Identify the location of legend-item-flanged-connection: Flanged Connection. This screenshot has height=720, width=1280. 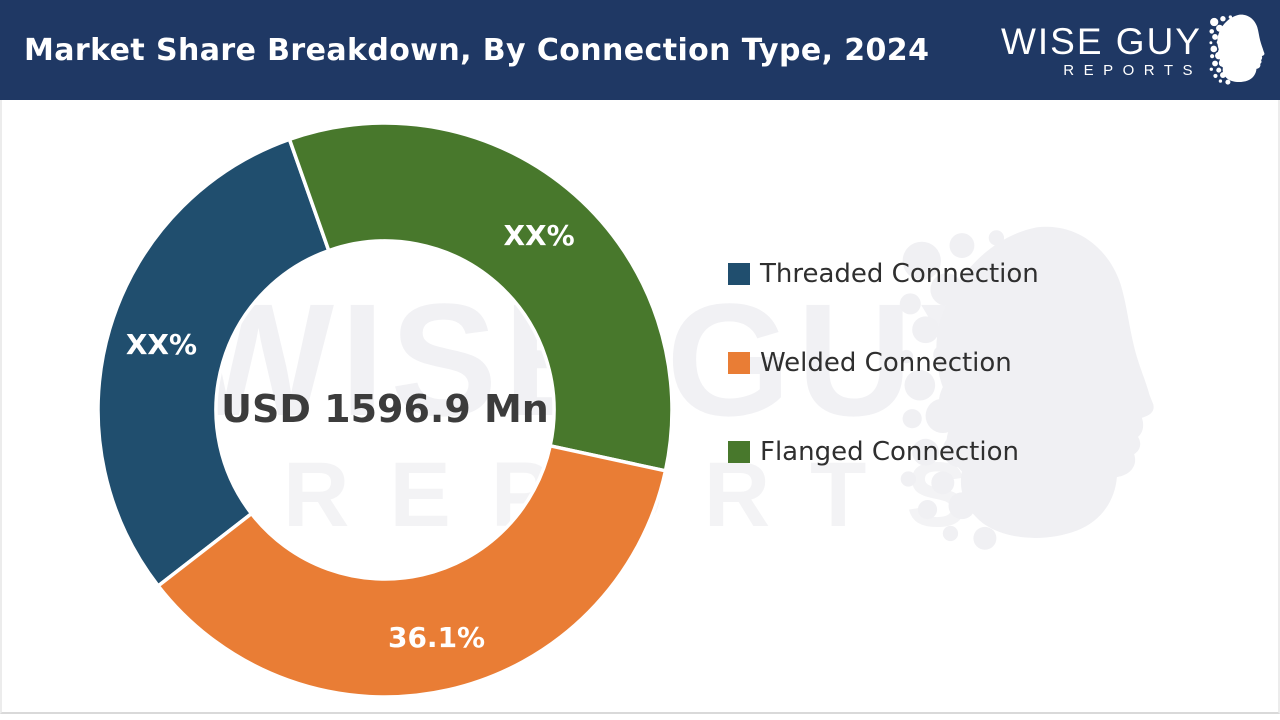
(883, 451).